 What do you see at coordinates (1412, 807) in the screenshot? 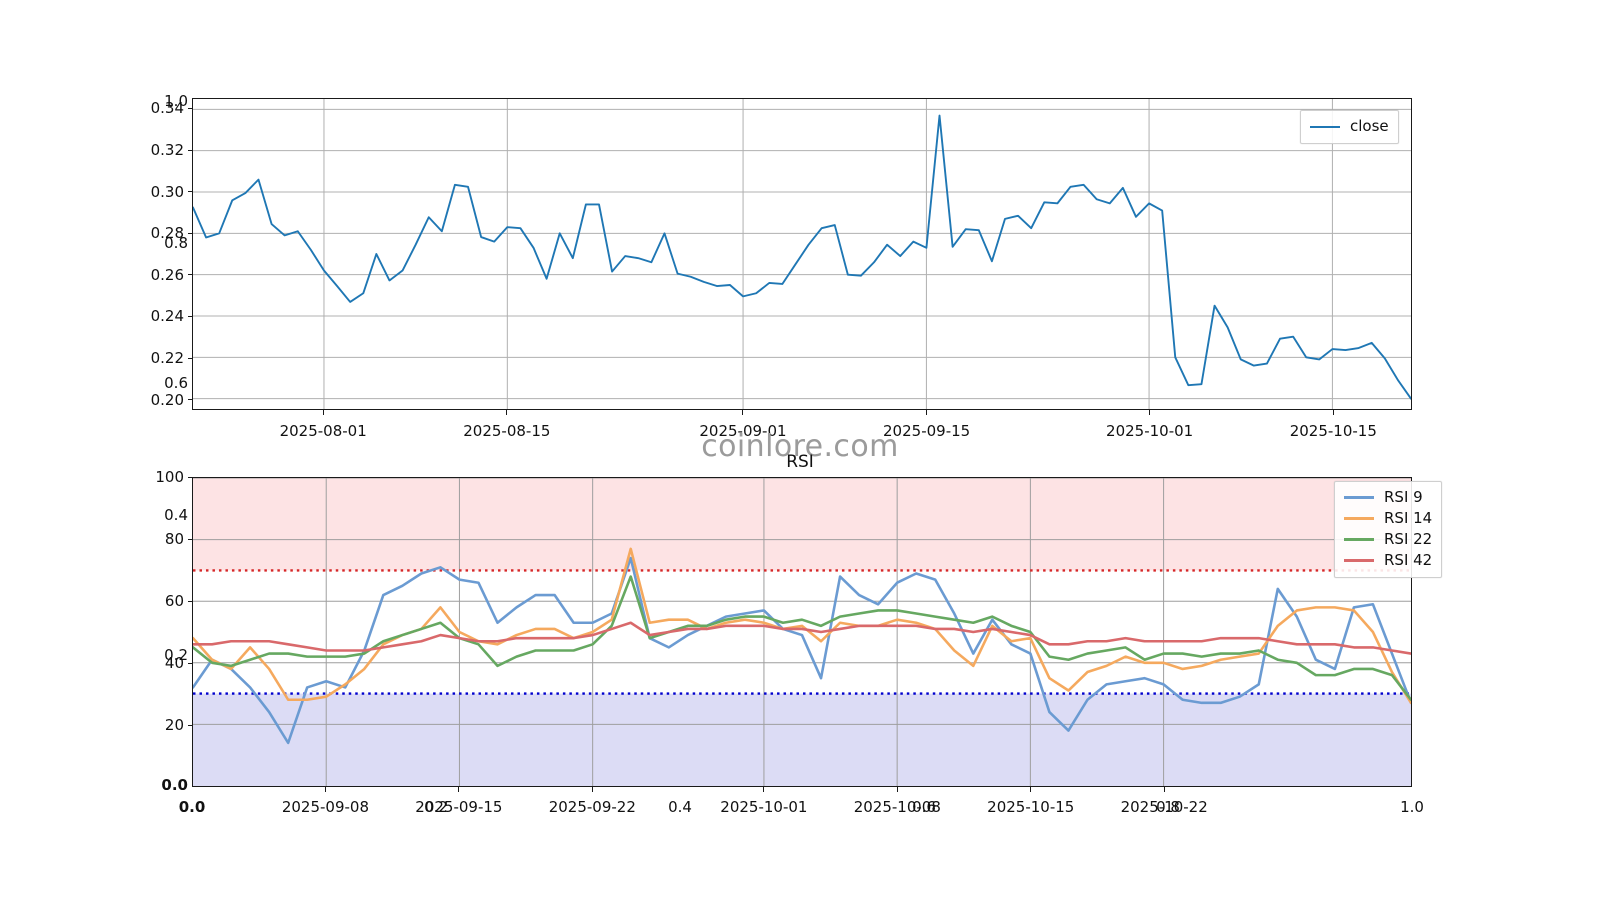
I see `x-tick-label-overlay: 1.0` at bounding box center [1412, 807].